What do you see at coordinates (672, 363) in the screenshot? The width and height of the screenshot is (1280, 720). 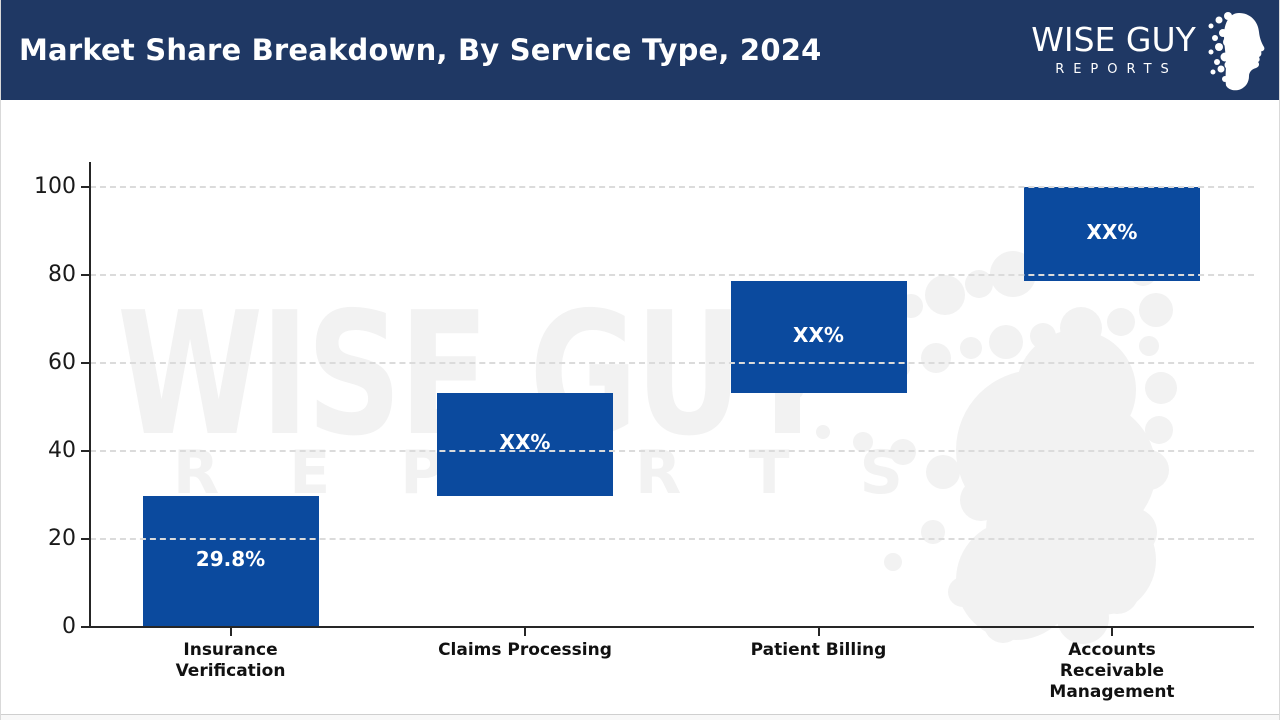 I see `gridline-y60` at bounding box center [672, 363].